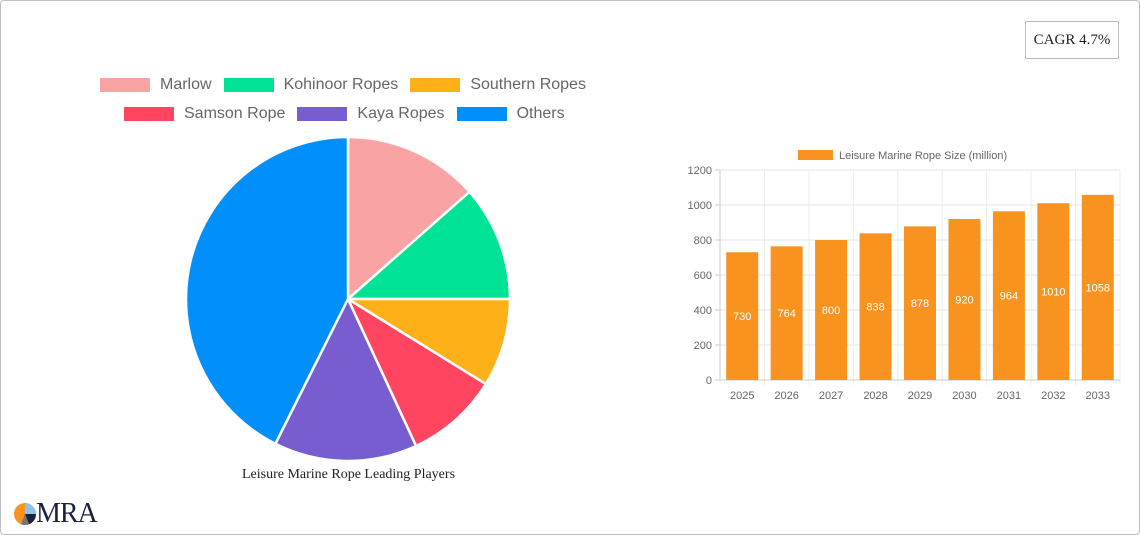 The height and width of the screenshot is (535, 1140). What do you see at coordinates (25, 514) in the screenshot?
I see `logo-pie-icon` at bounding box center [25, 514].